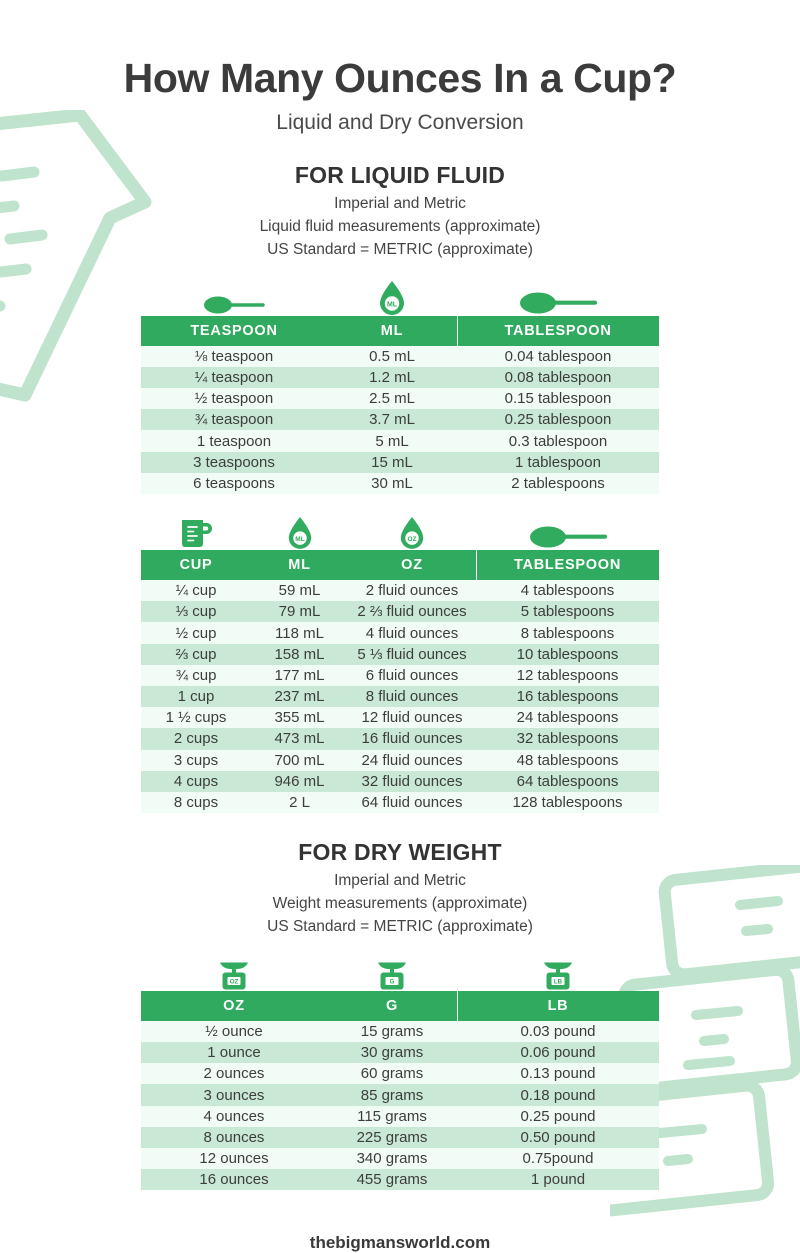  What do you see at coordinates (196, 760) in the screenshot?
I see `cell-cup: 3 cups` at bounding box center [196, 760].